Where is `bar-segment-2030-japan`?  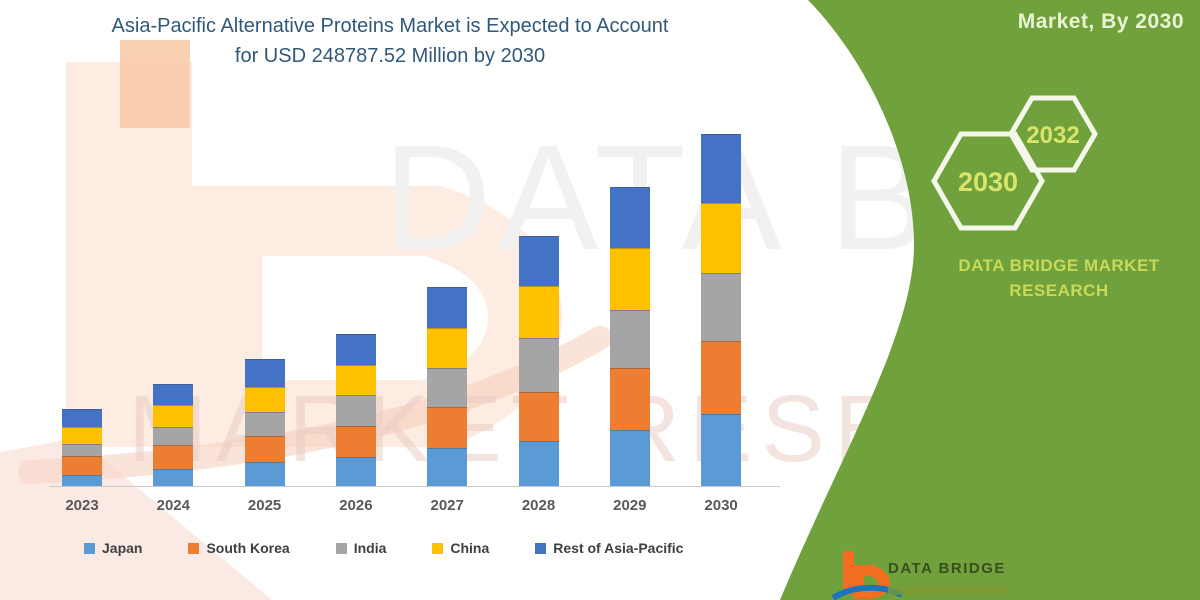
bar-segment-2030-japan is located at coordinates (721, 449).